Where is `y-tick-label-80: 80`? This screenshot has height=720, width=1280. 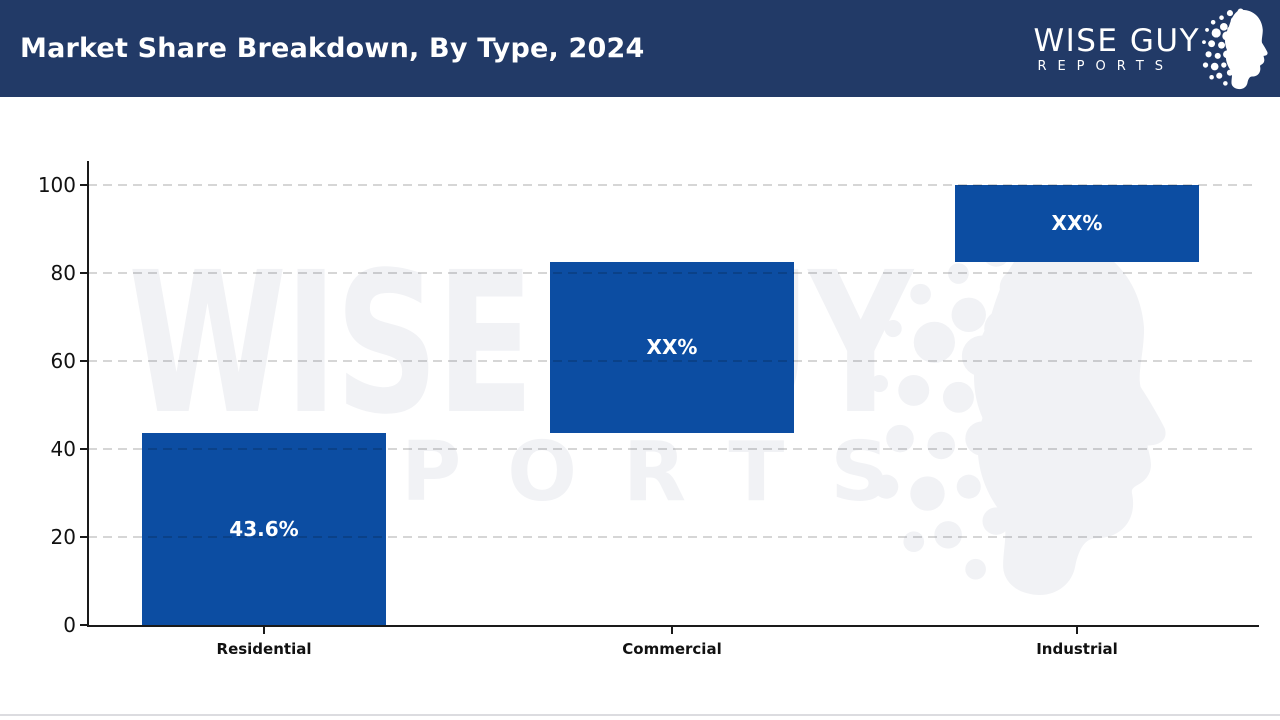
y-tick-label-80: 80 is located at coordinates (63, 273).